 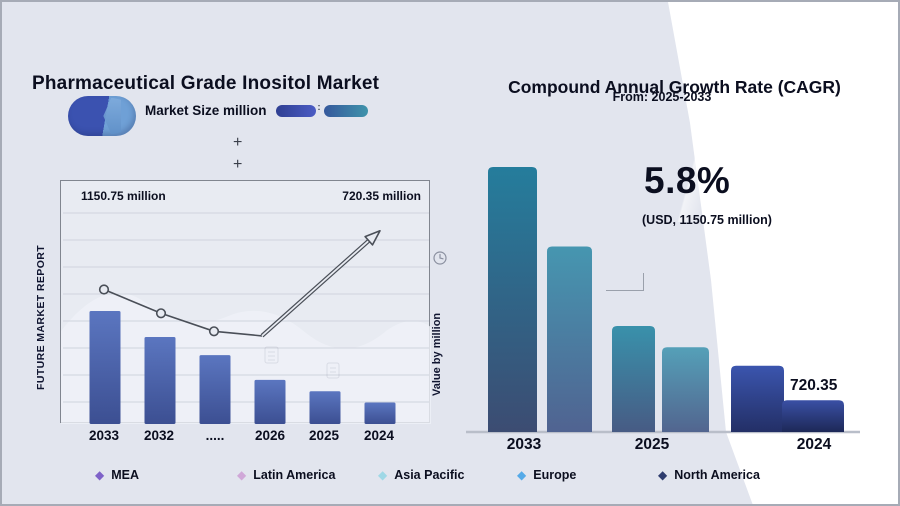 I want to click on legend-item-mea: ◆ MEA, so click(x=117, y=475).